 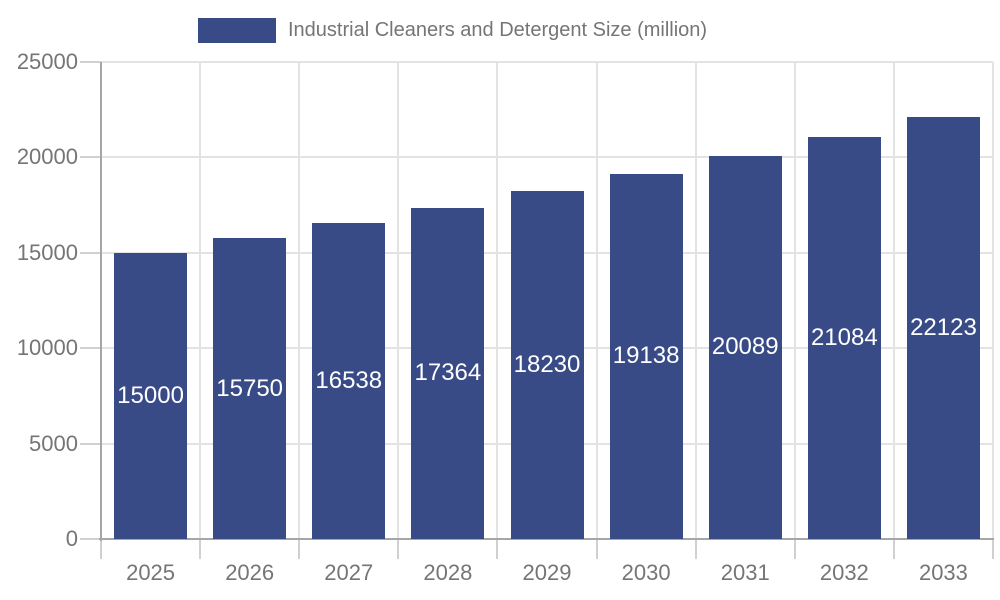 I want to click on x-axis-label: 2026, so click(x=250, y=572).